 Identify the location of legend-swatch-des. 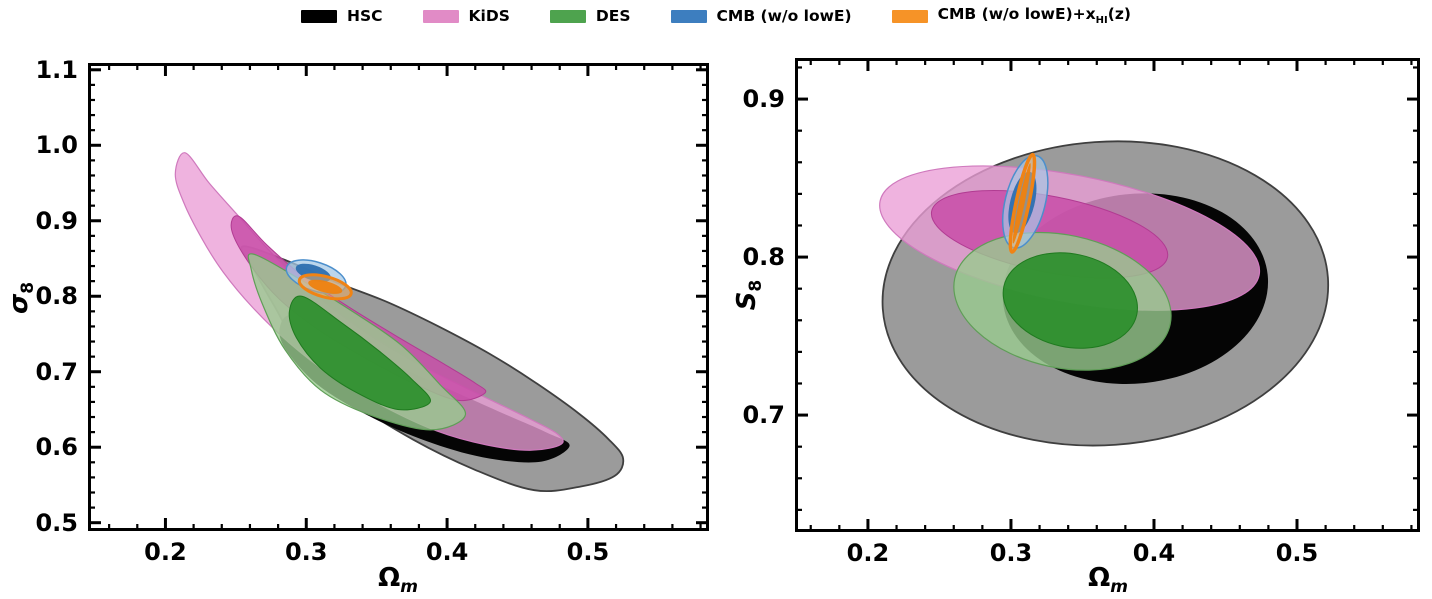
(567, 16).